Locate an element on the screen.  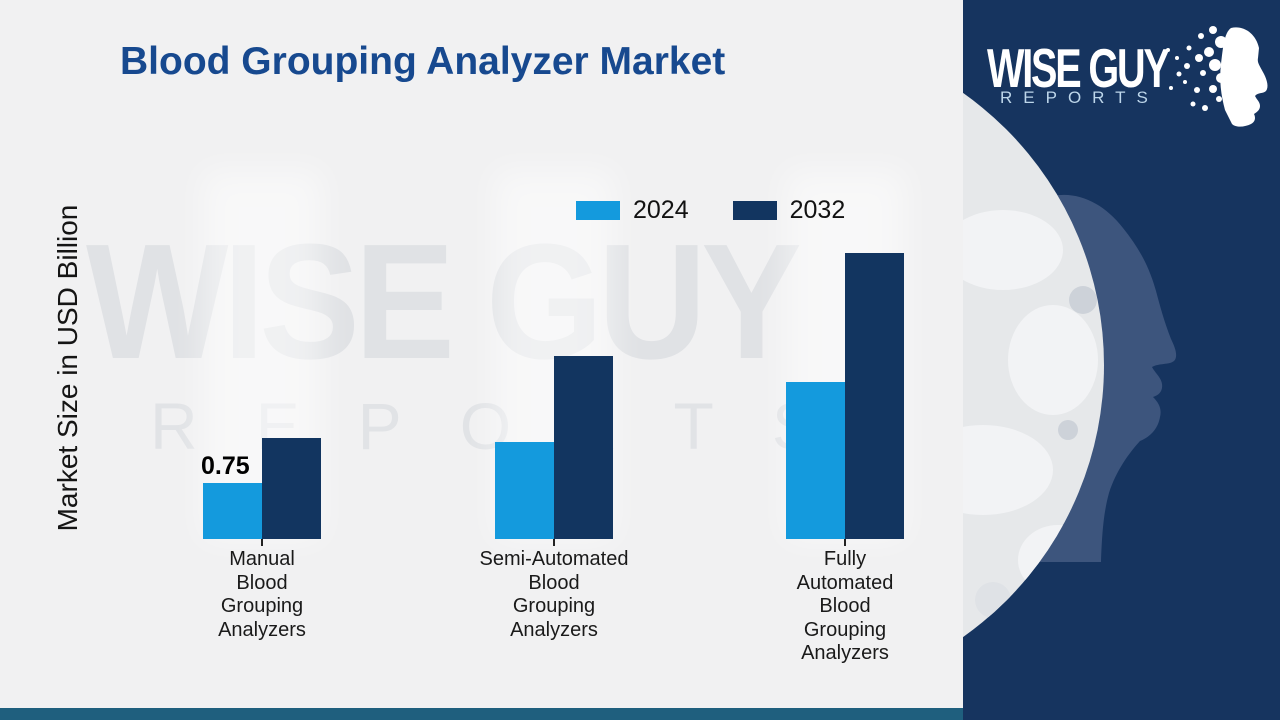
category-label-group2: Semi-Automated Blood Grouping Analyzers is located at coordinates (554, 594).